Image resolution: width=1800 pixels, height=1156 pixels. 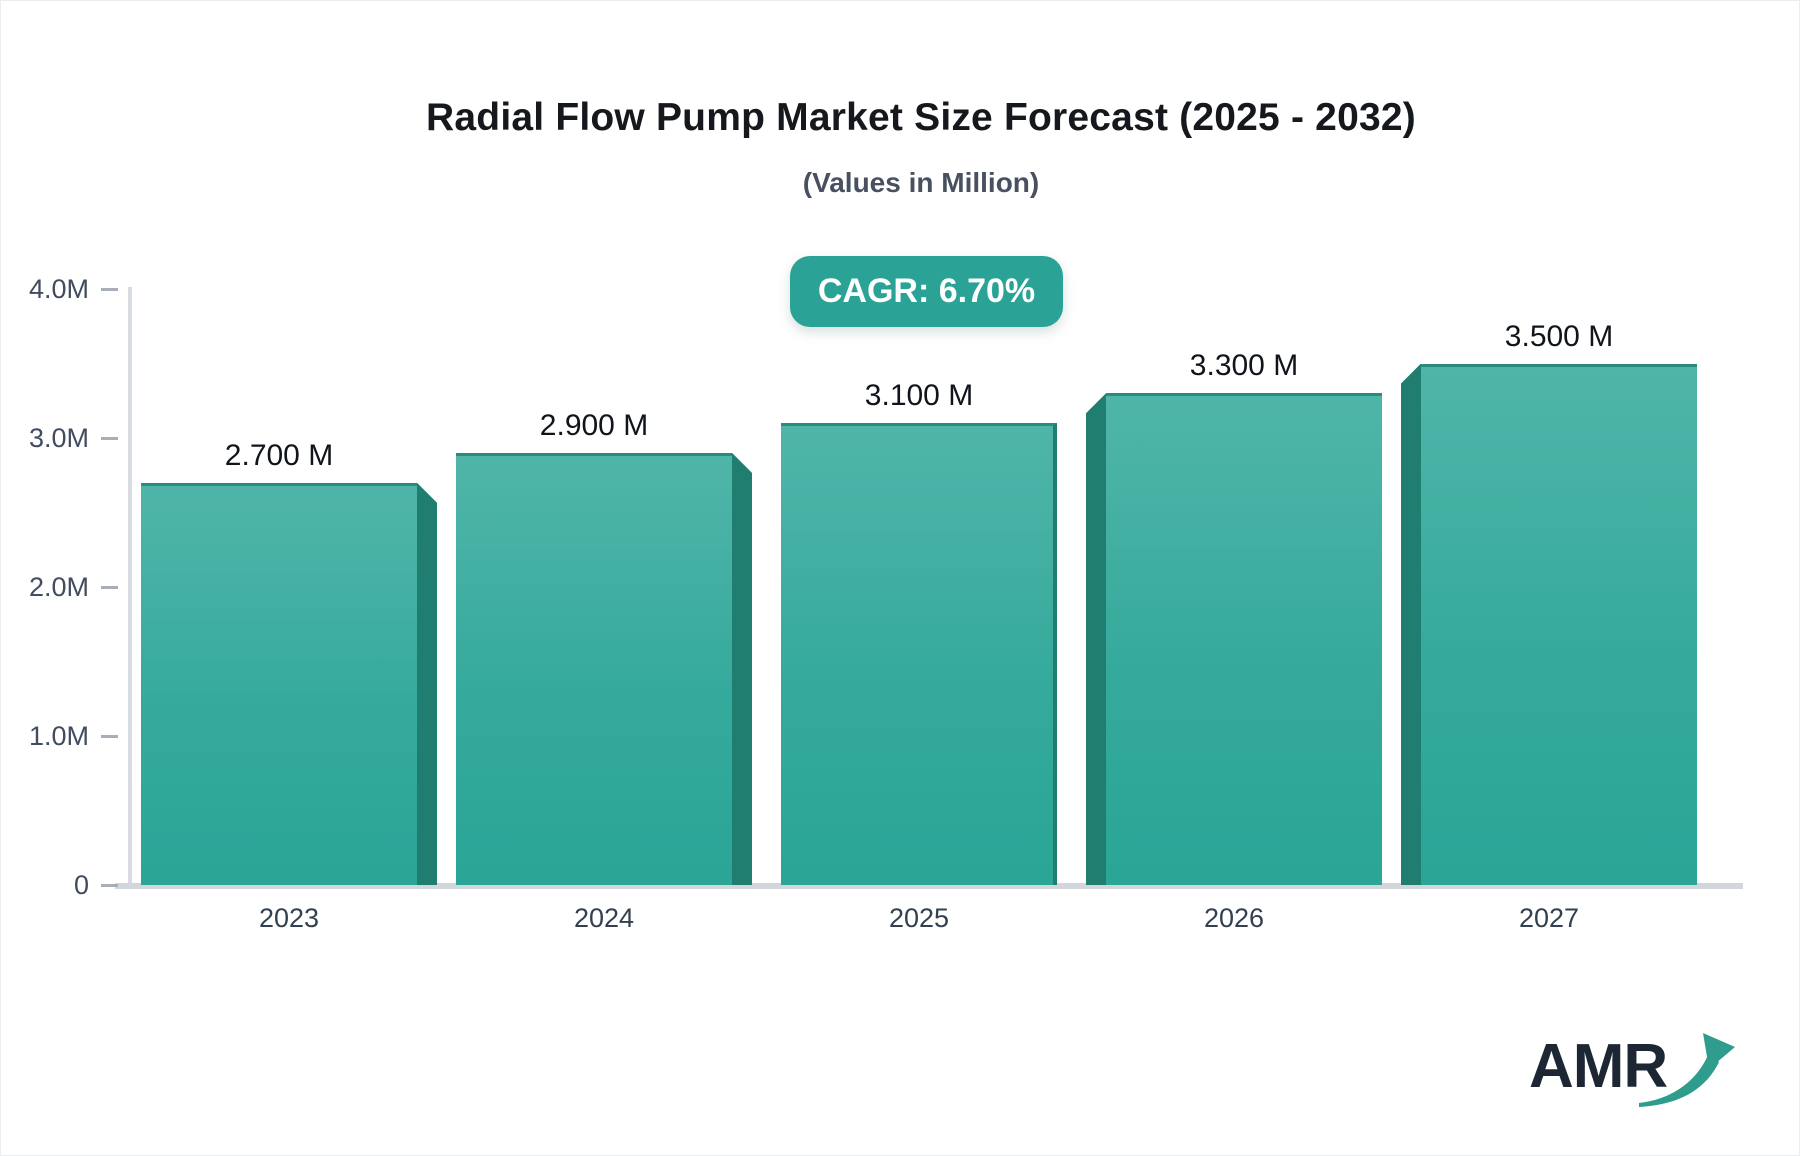 I want to click on cagr-badge-label: CAGR: 6.70%, so click(x=926, y=291).